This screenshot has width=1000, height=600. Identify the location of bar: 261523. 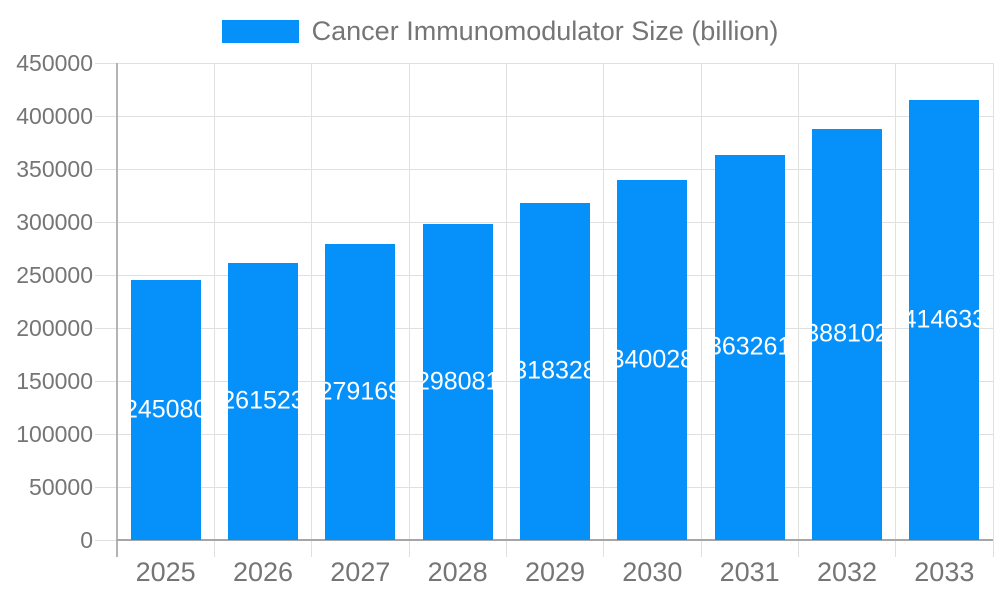
(263, 401).